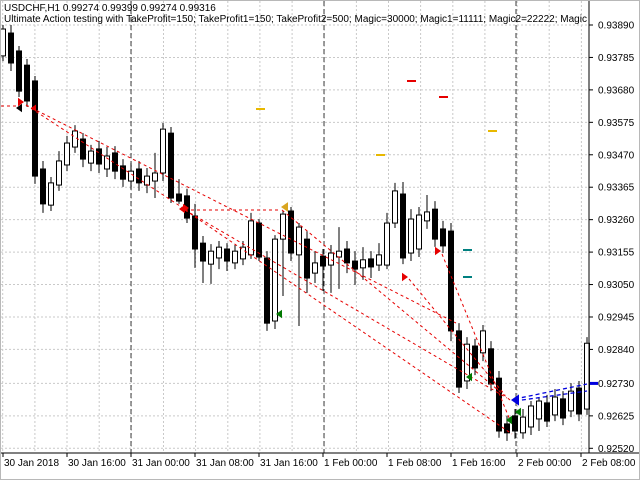  I want to click on time-label: 2 Feb 00:00, so click(545, 463).